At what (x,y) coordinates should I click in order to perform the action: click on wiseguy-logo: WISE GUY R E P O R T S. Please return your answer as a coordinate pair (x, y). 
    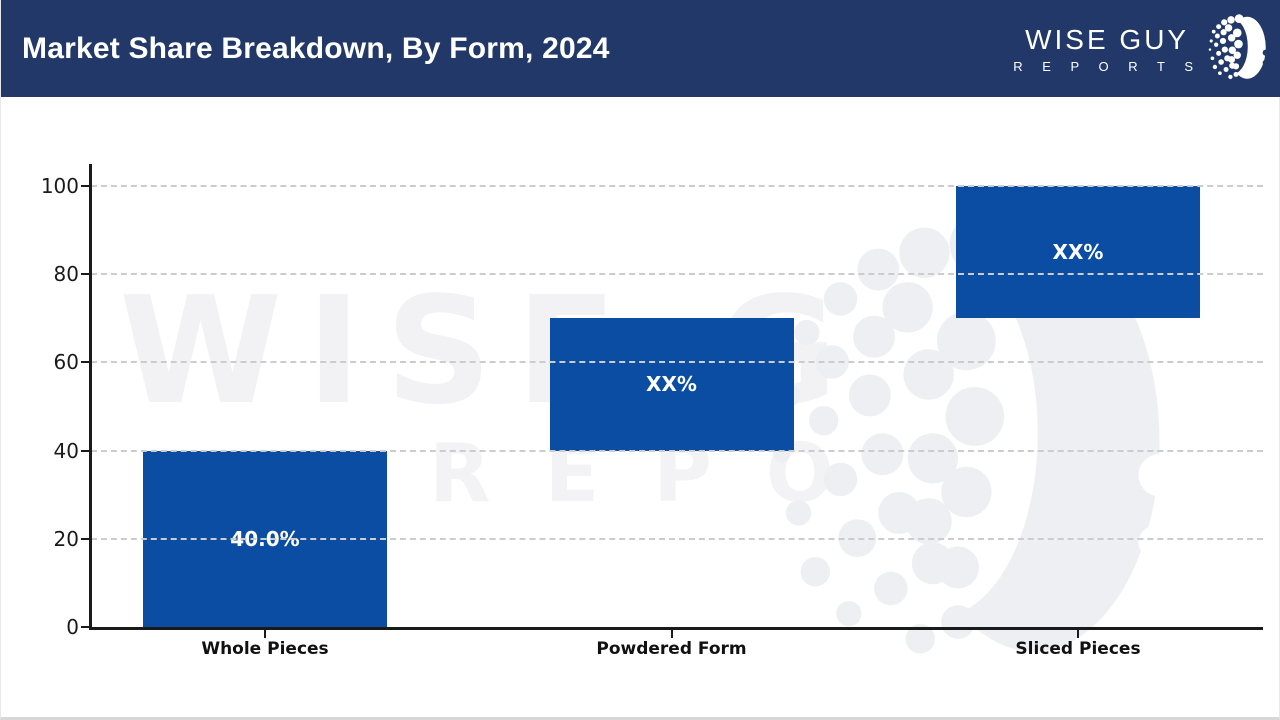
    Looking at the image, I should click on (1140, 49).